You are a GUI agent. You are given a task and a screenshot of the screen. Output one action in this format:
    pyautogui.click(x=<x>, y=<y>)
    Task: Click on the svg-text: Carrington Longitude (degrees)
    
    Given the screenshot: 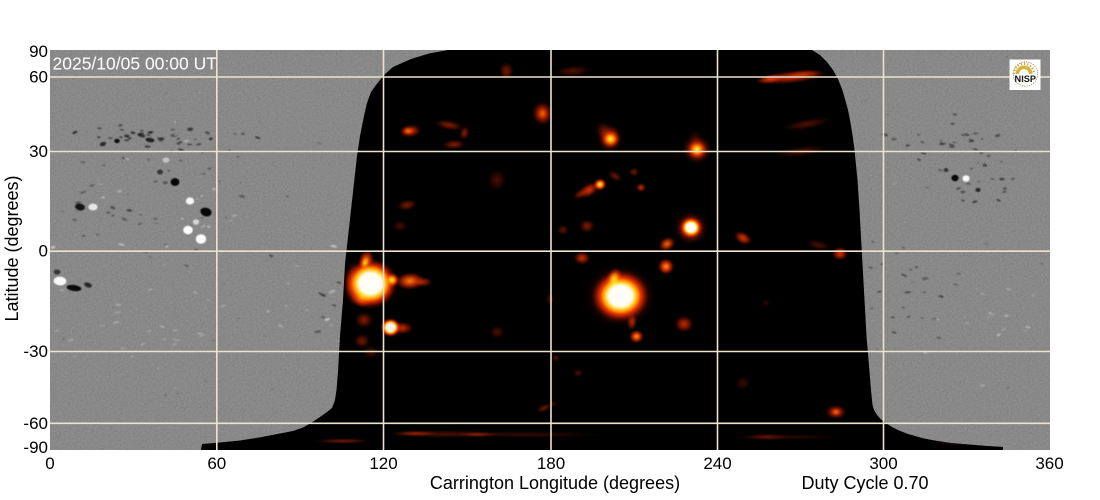 What is the action you would take?
    pyautogui.click(x=555, y=483)
    